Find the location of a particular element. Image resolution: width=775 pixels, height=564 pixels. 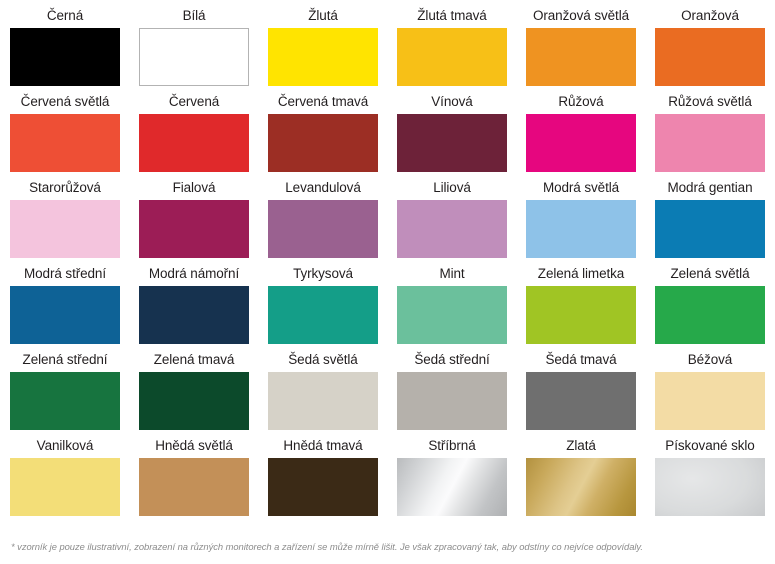

swatch-label: Oranžová is located at coordinates (710, 15).